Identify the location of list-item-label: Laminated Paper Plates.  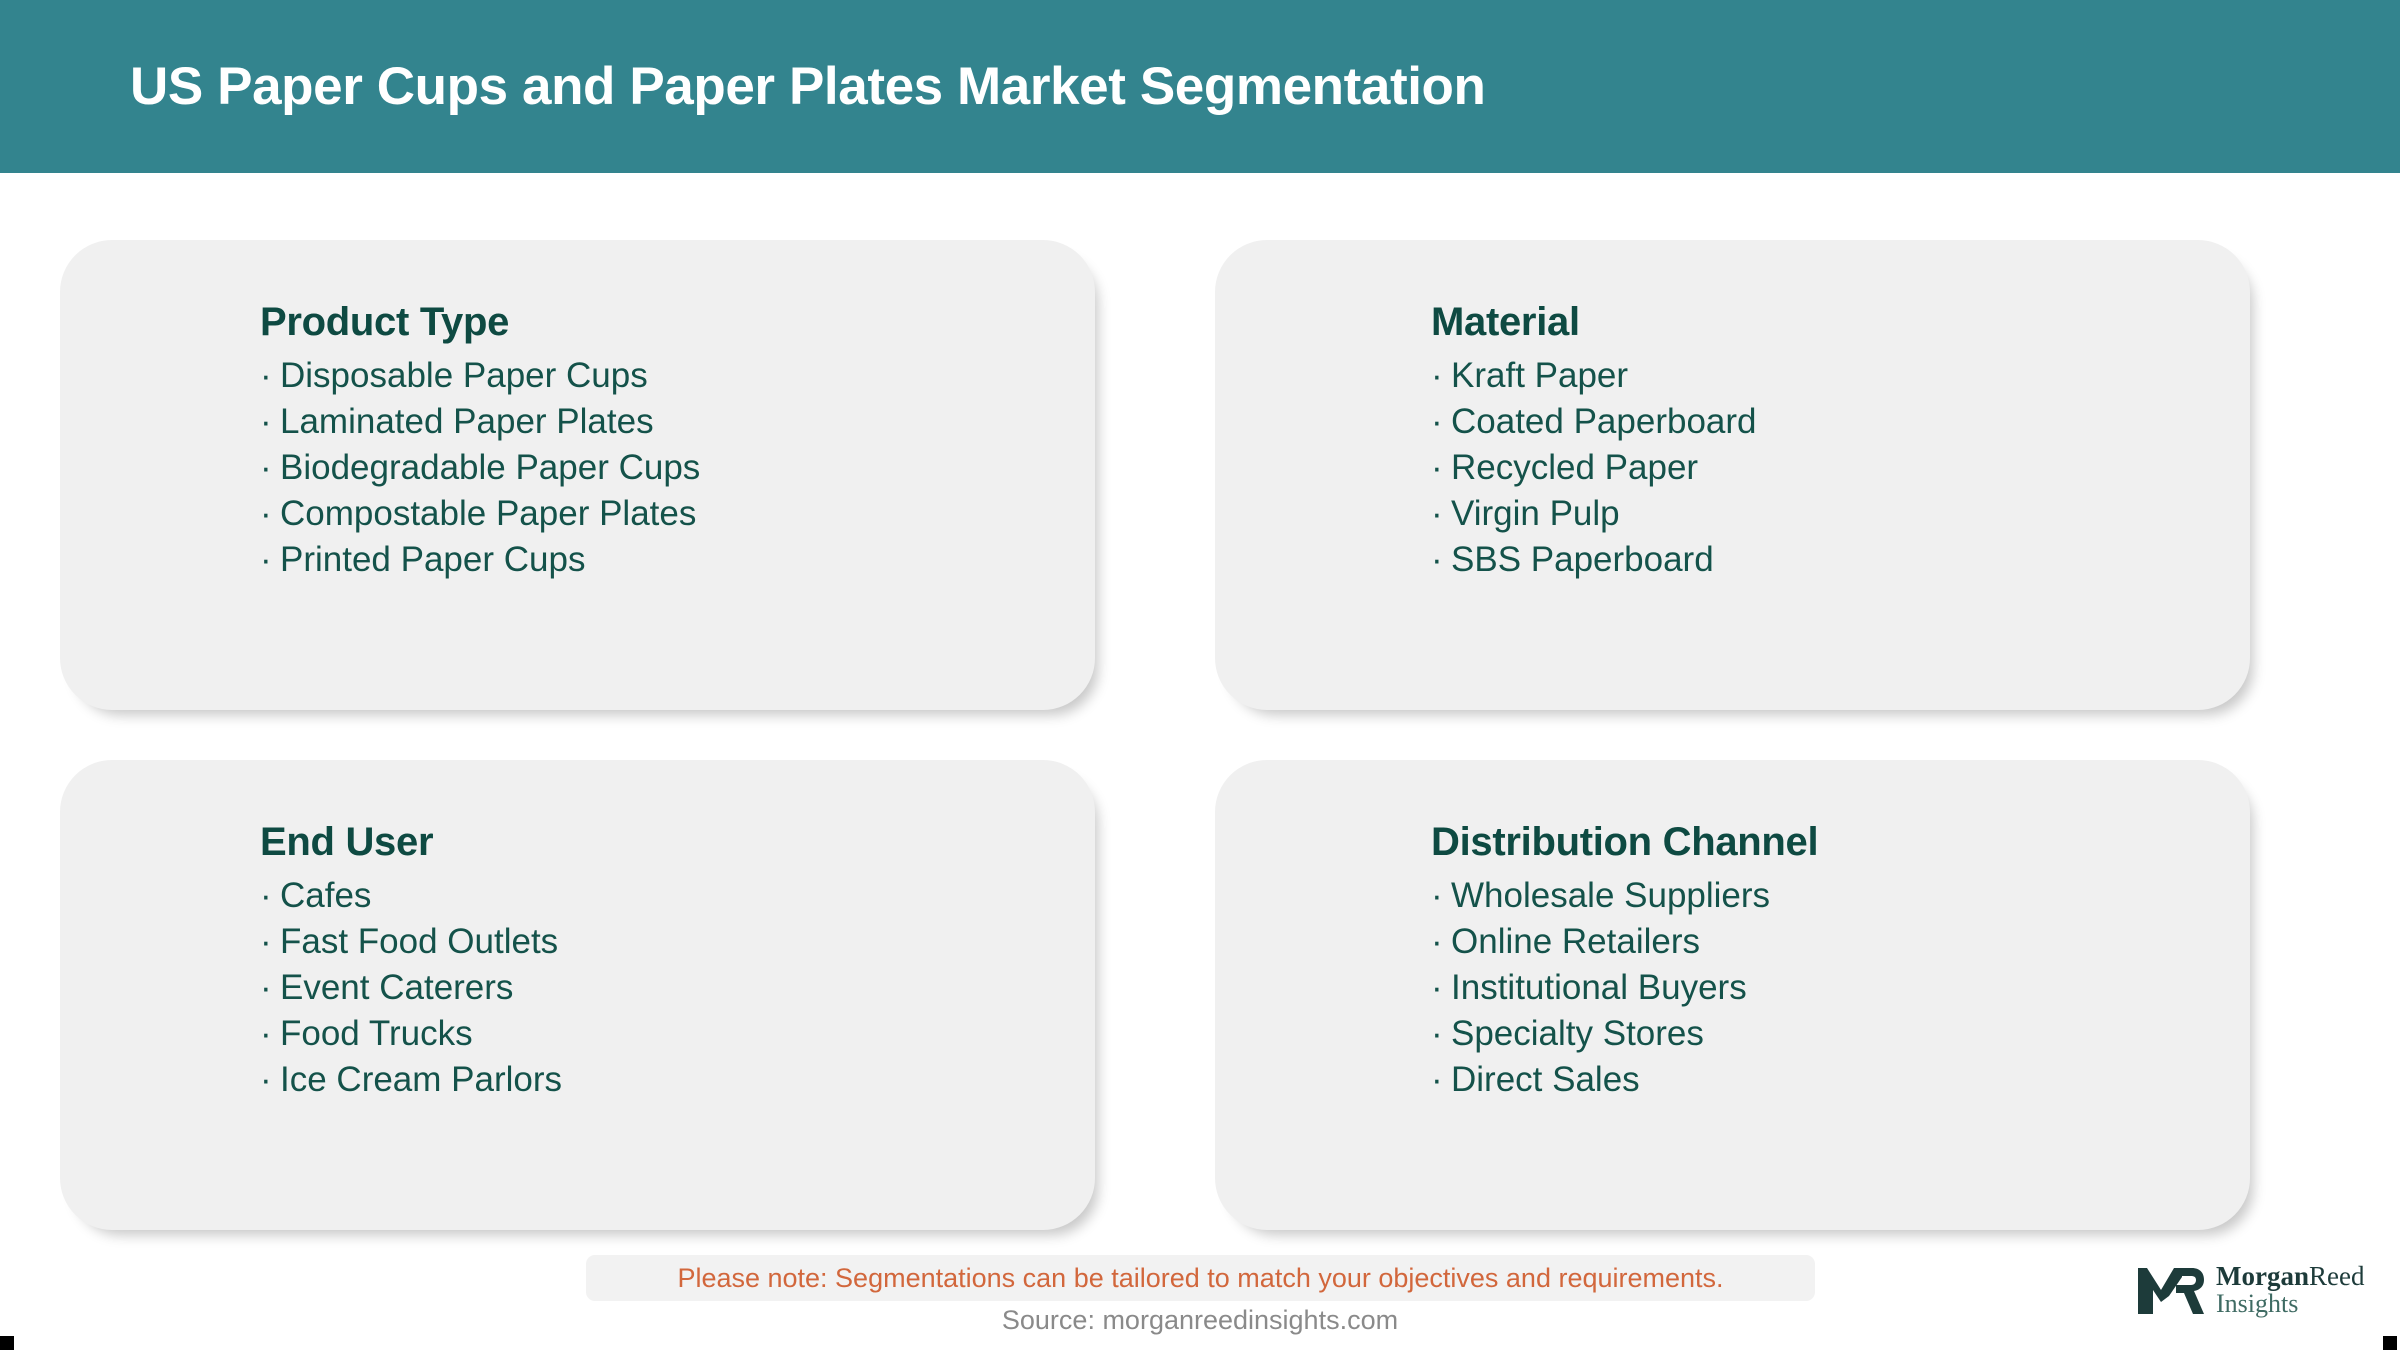
(467, 421).